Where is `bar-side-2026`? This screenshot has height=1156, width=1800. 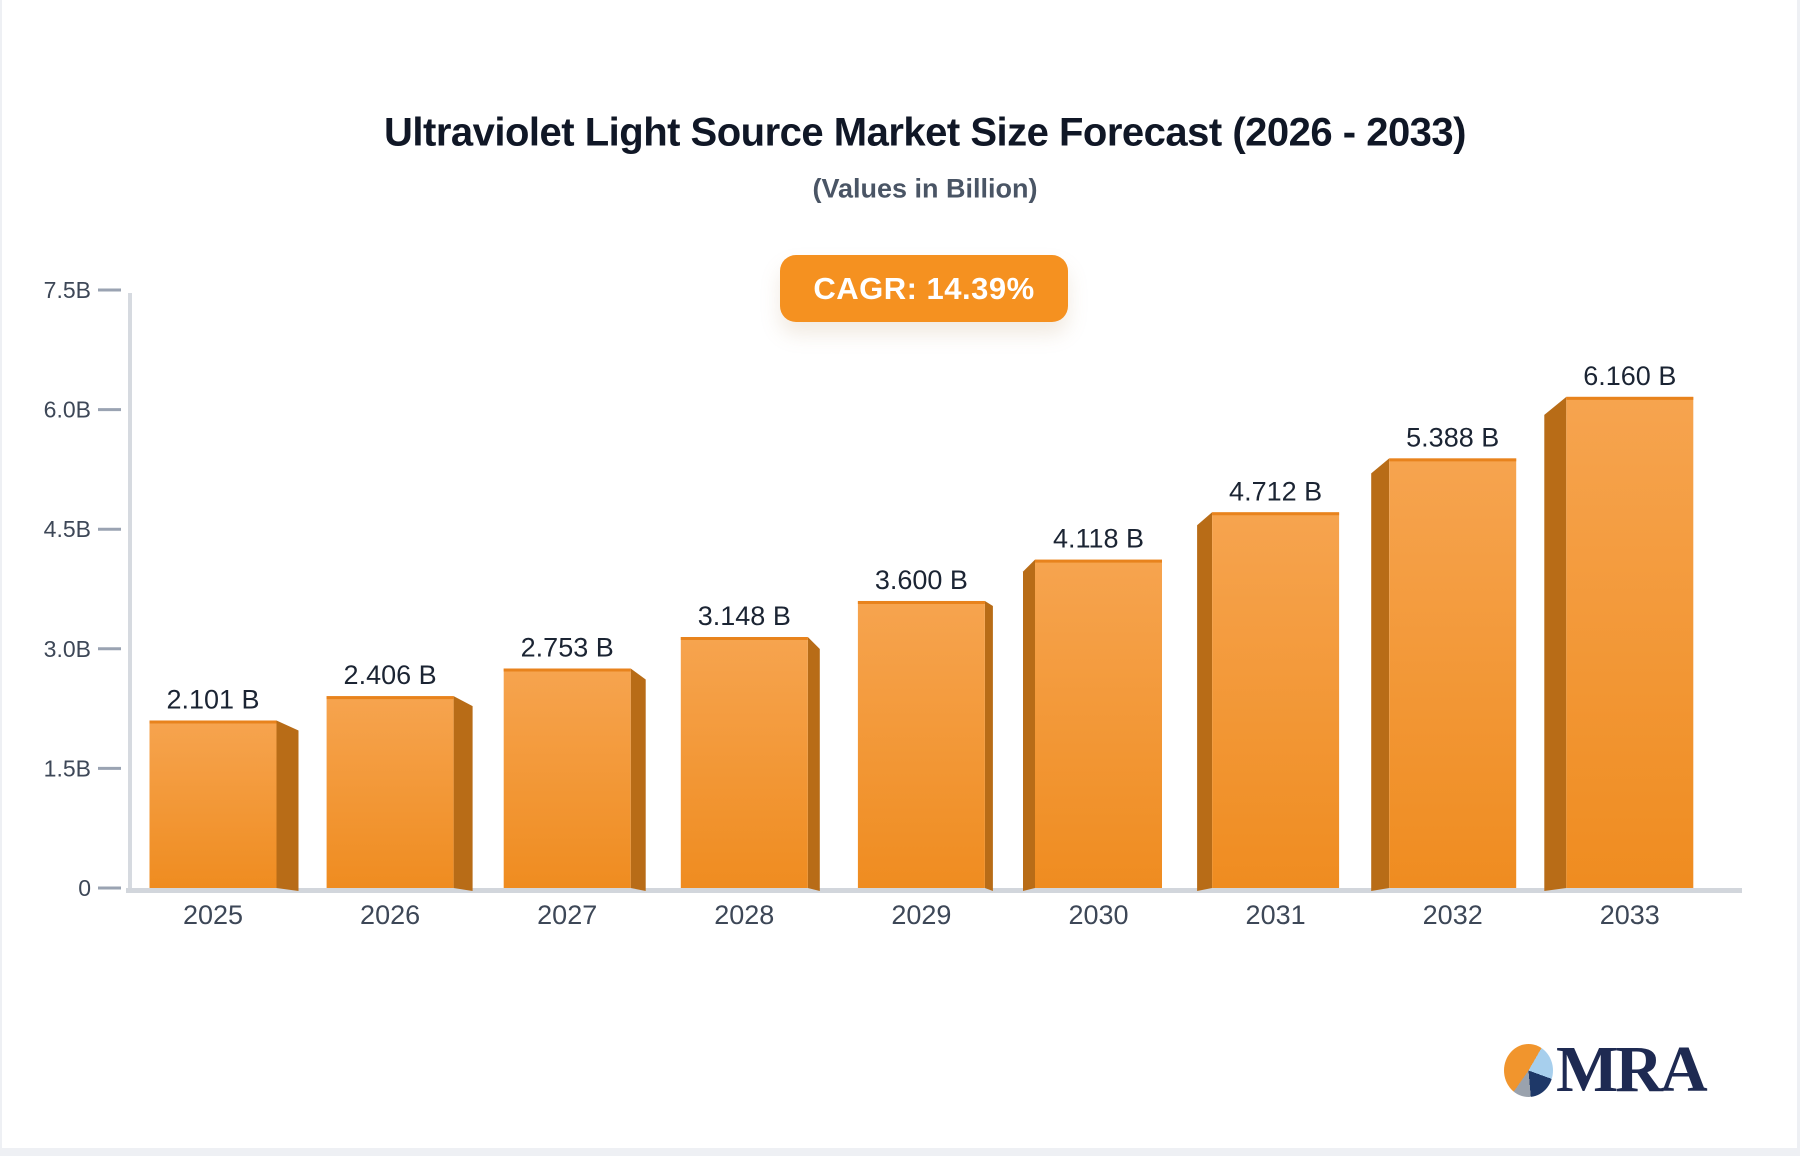
bar-side-2026 is located at coordinates (463, 793).